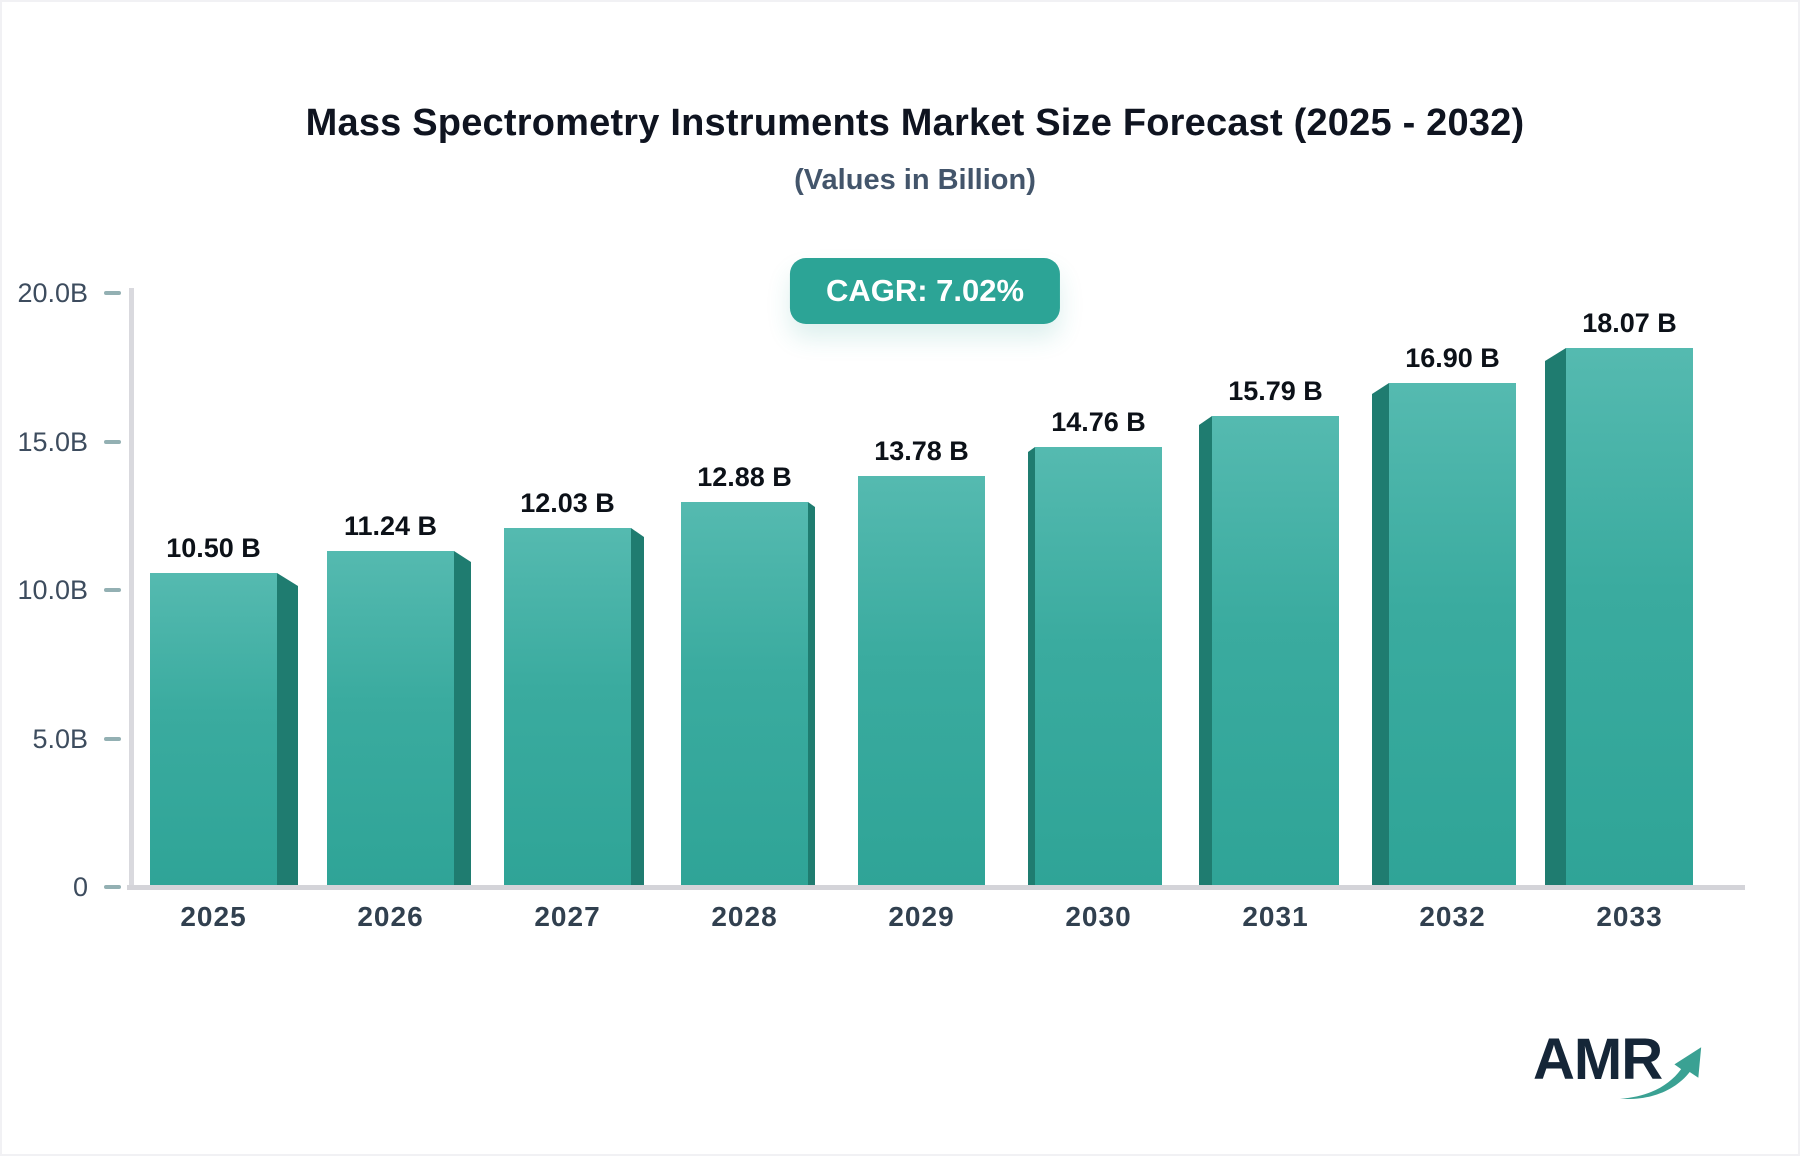 Image resolution: width=1800 pixels, height=1156 pixels. What do you see at coordinates (1452, 916) in the screenshot?
I see `x-axis-label: 2032` at bounding box center [1452, 916].